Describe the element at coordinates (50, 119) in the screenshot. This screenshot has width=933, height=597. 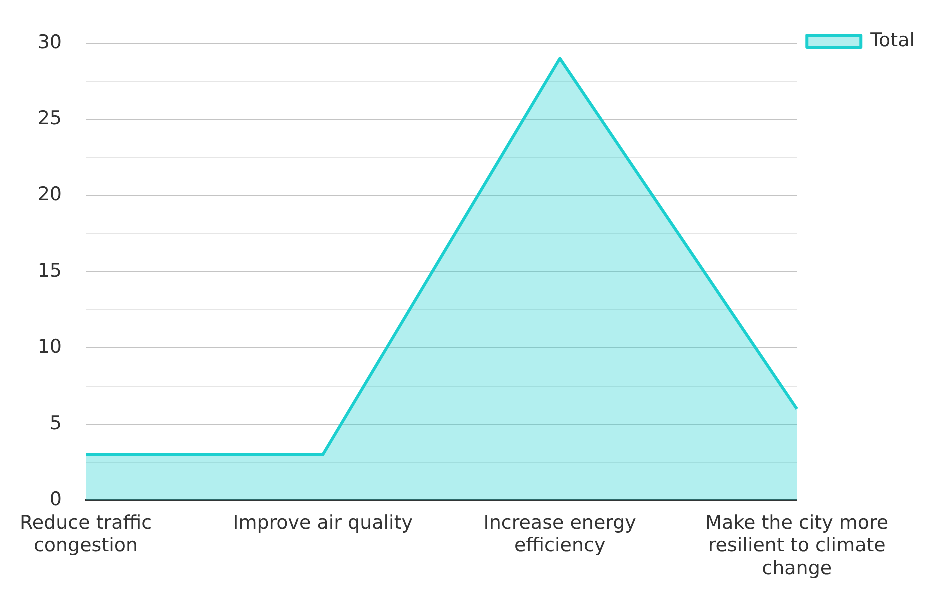
I see `y-tick-label: 25` at that location.